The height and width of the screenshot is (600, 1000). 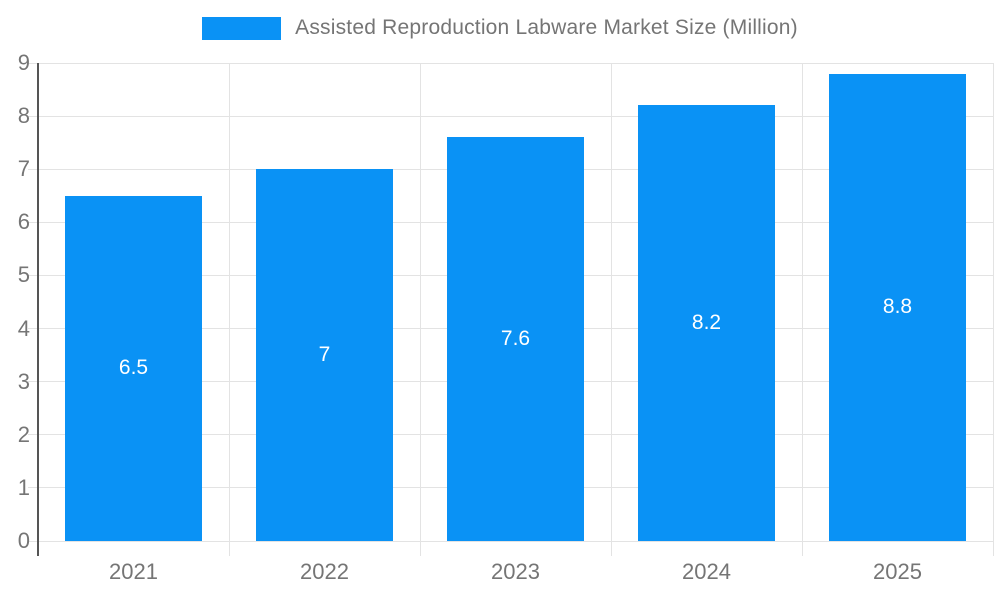 What do you see at coordinates (38, 309) in the screenshot?
I see `y-axis-line` at bounding box center [38, 309].